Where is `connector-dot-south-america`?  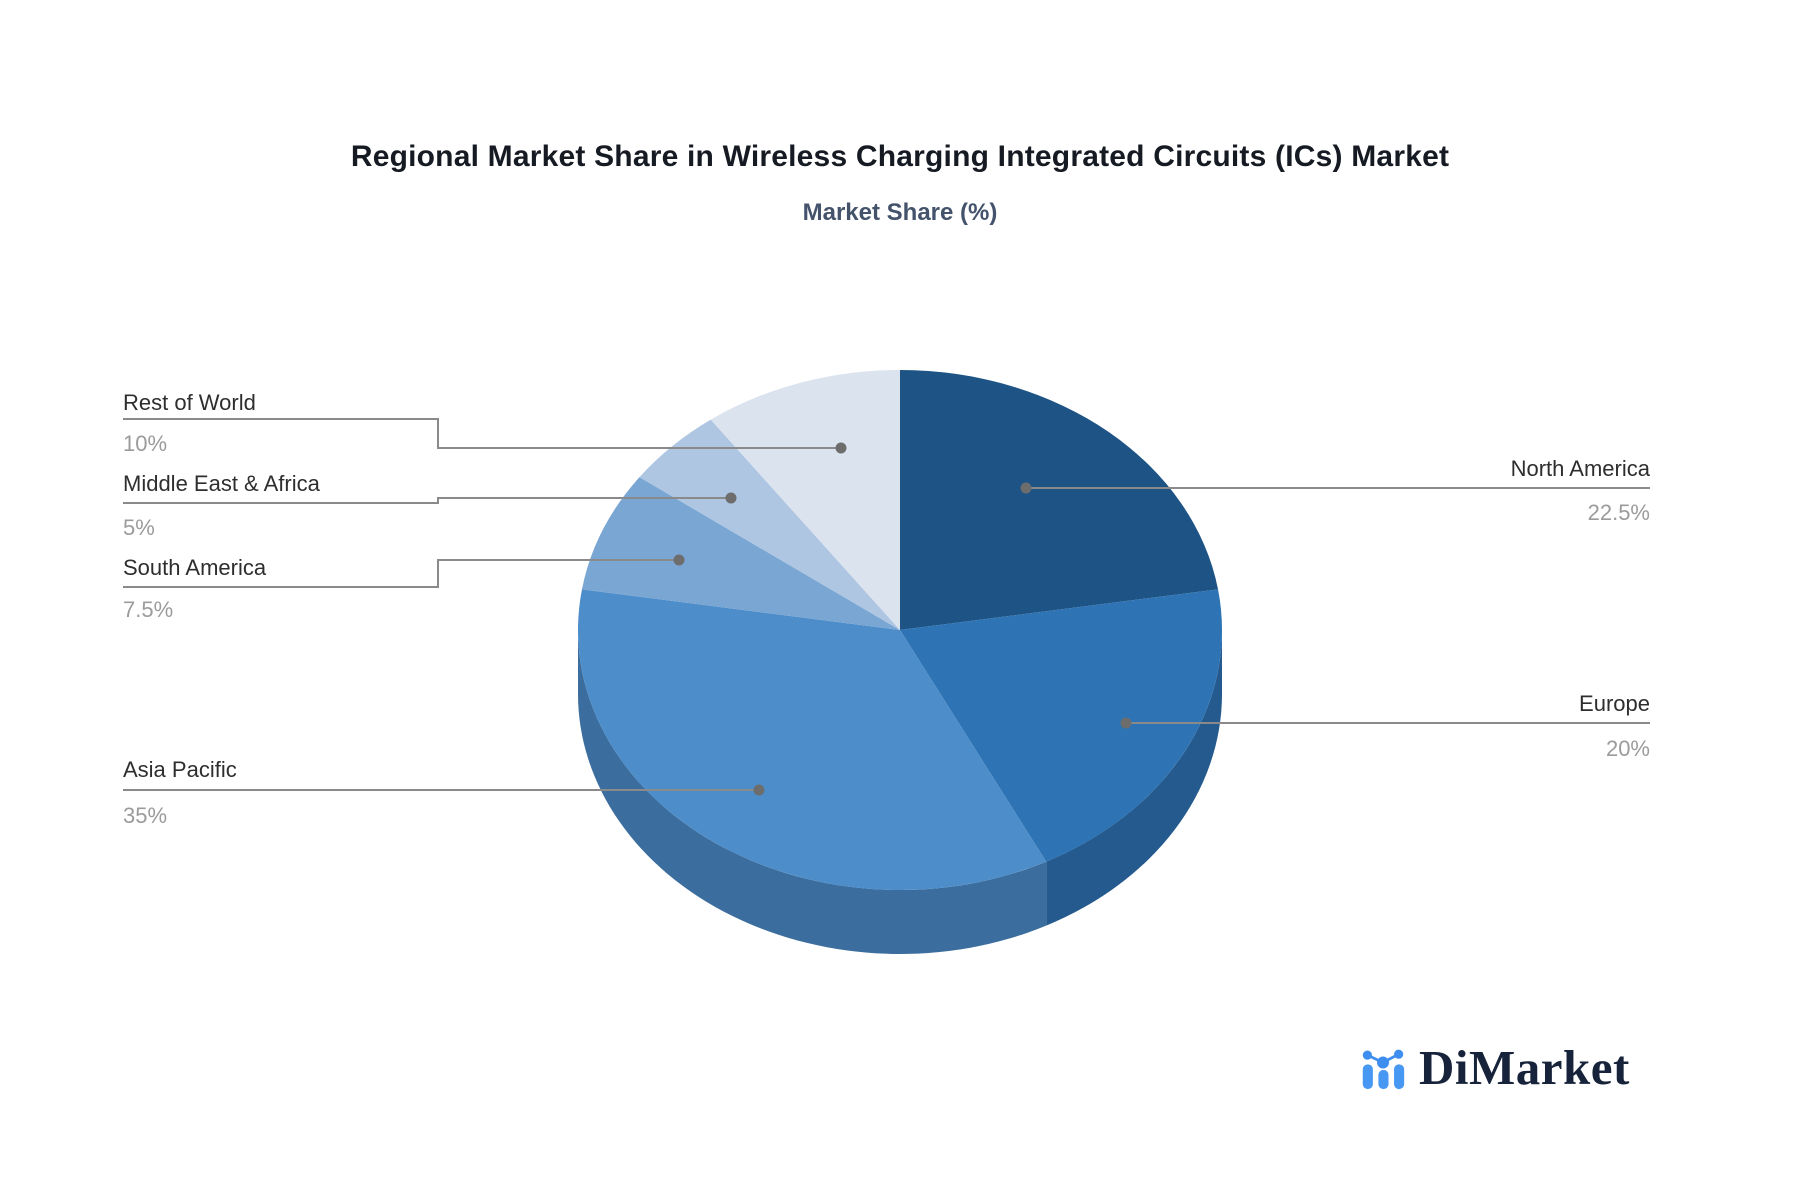
connector-dot-south-america is located at coordinates (679, 560).